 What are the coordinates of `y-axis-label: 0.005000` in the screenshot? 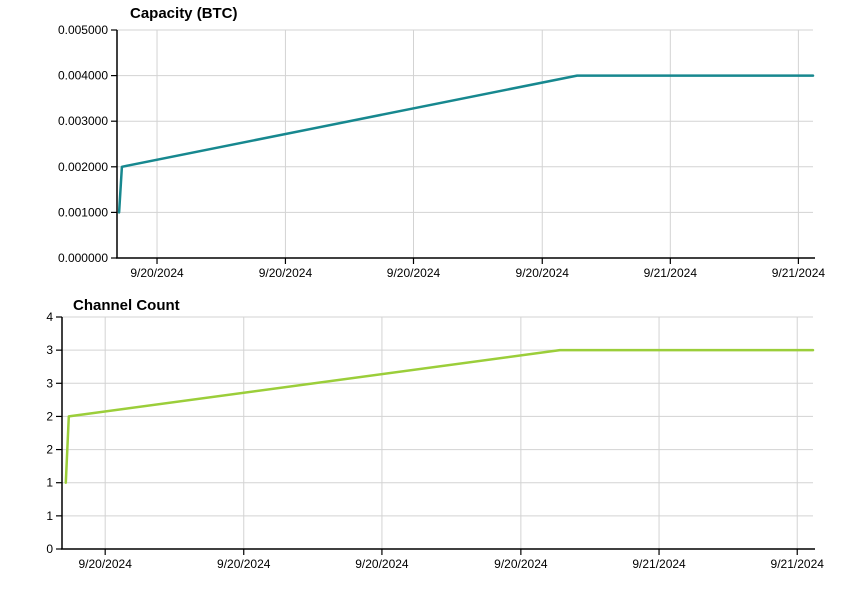 It's located at (83, 30).